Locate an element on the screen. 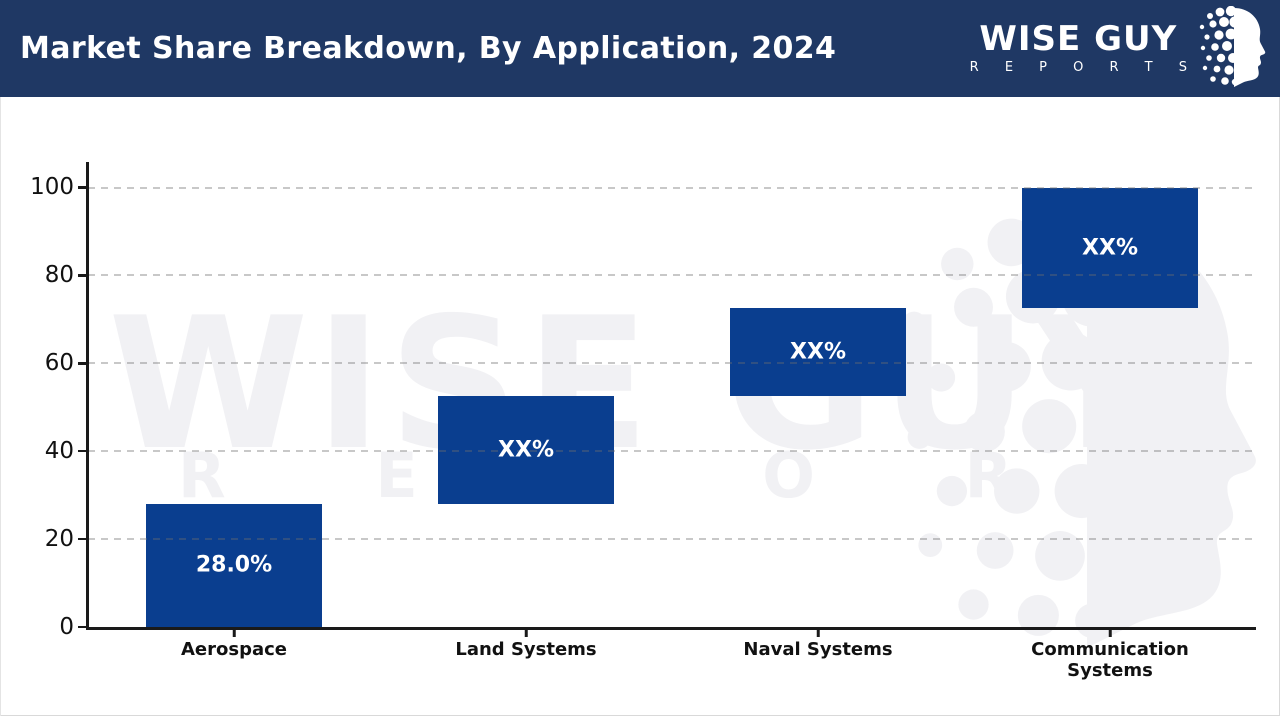 The height and width of the screenshot is (720, 1280). x-category-label-text: Land Systems is located at coordinates (526, 649).